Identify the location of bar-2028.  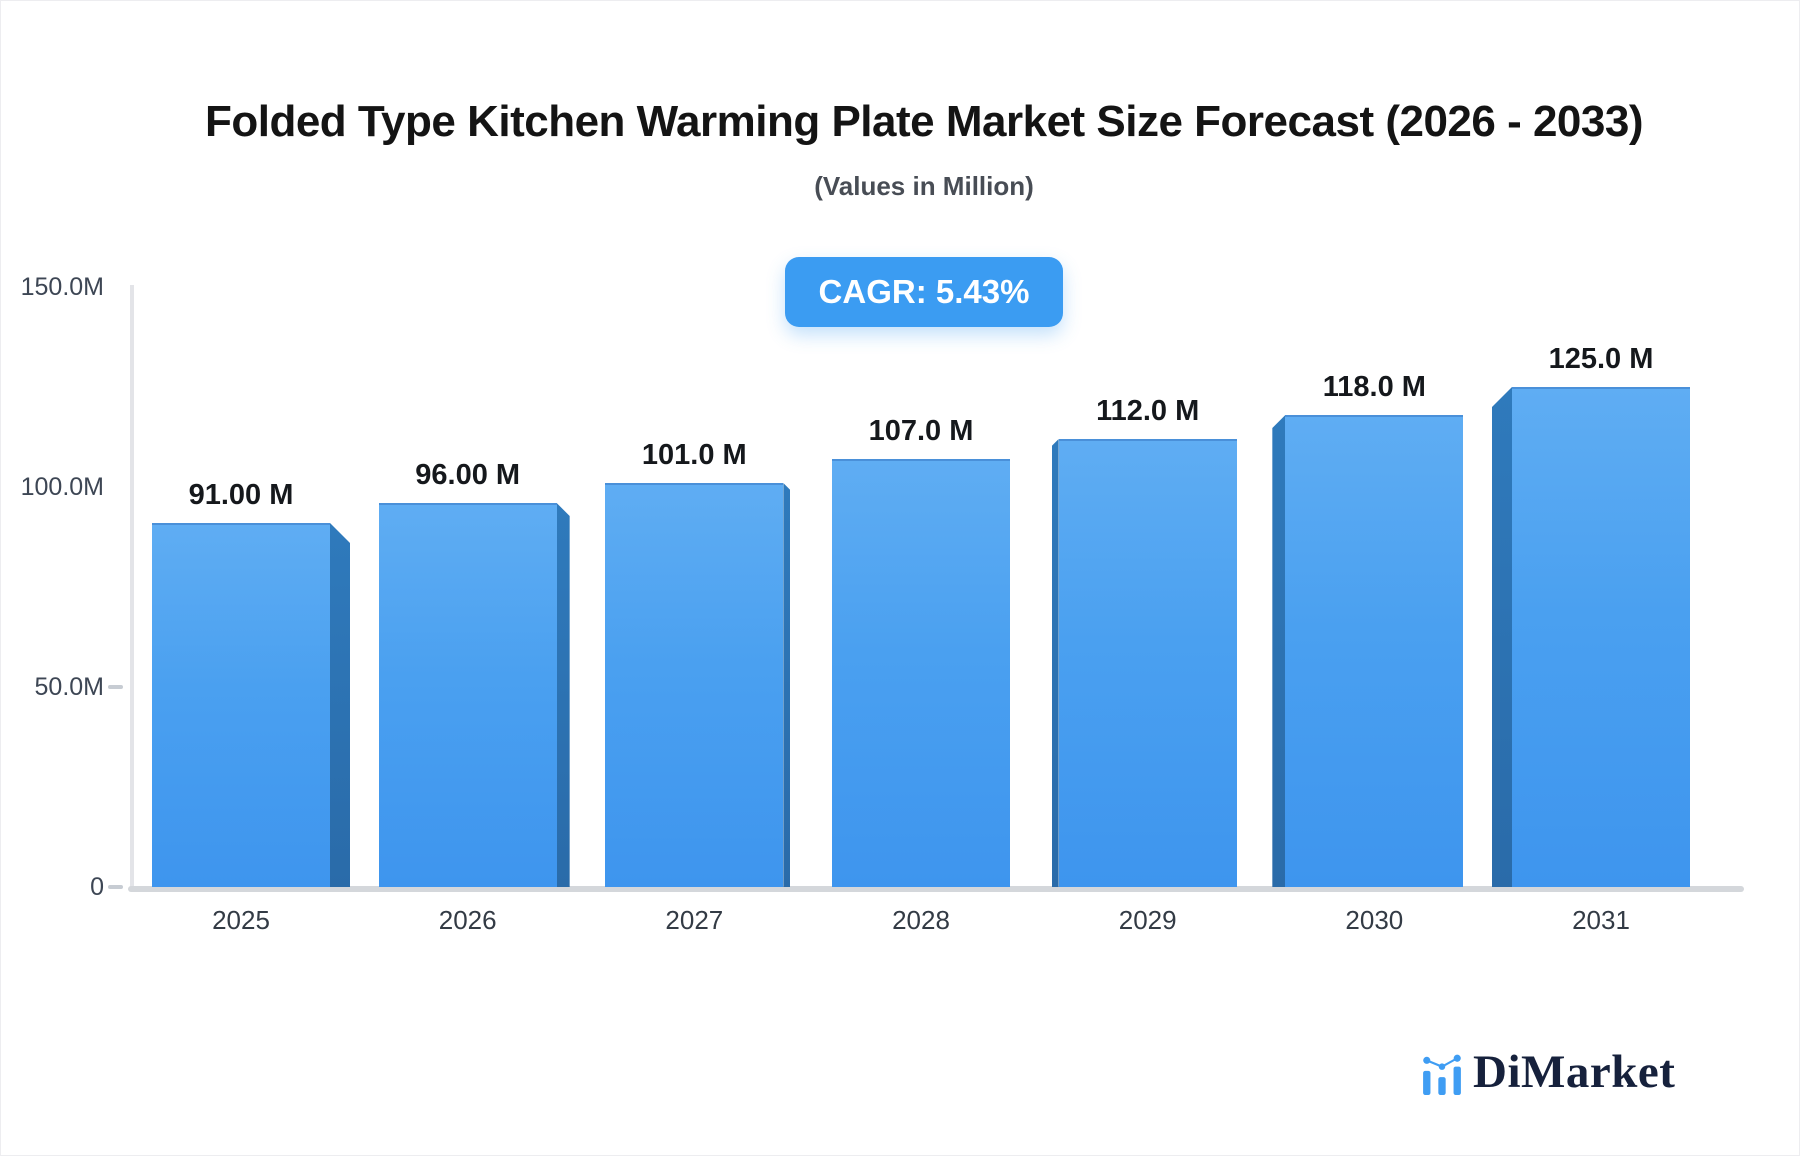
(921, 673).